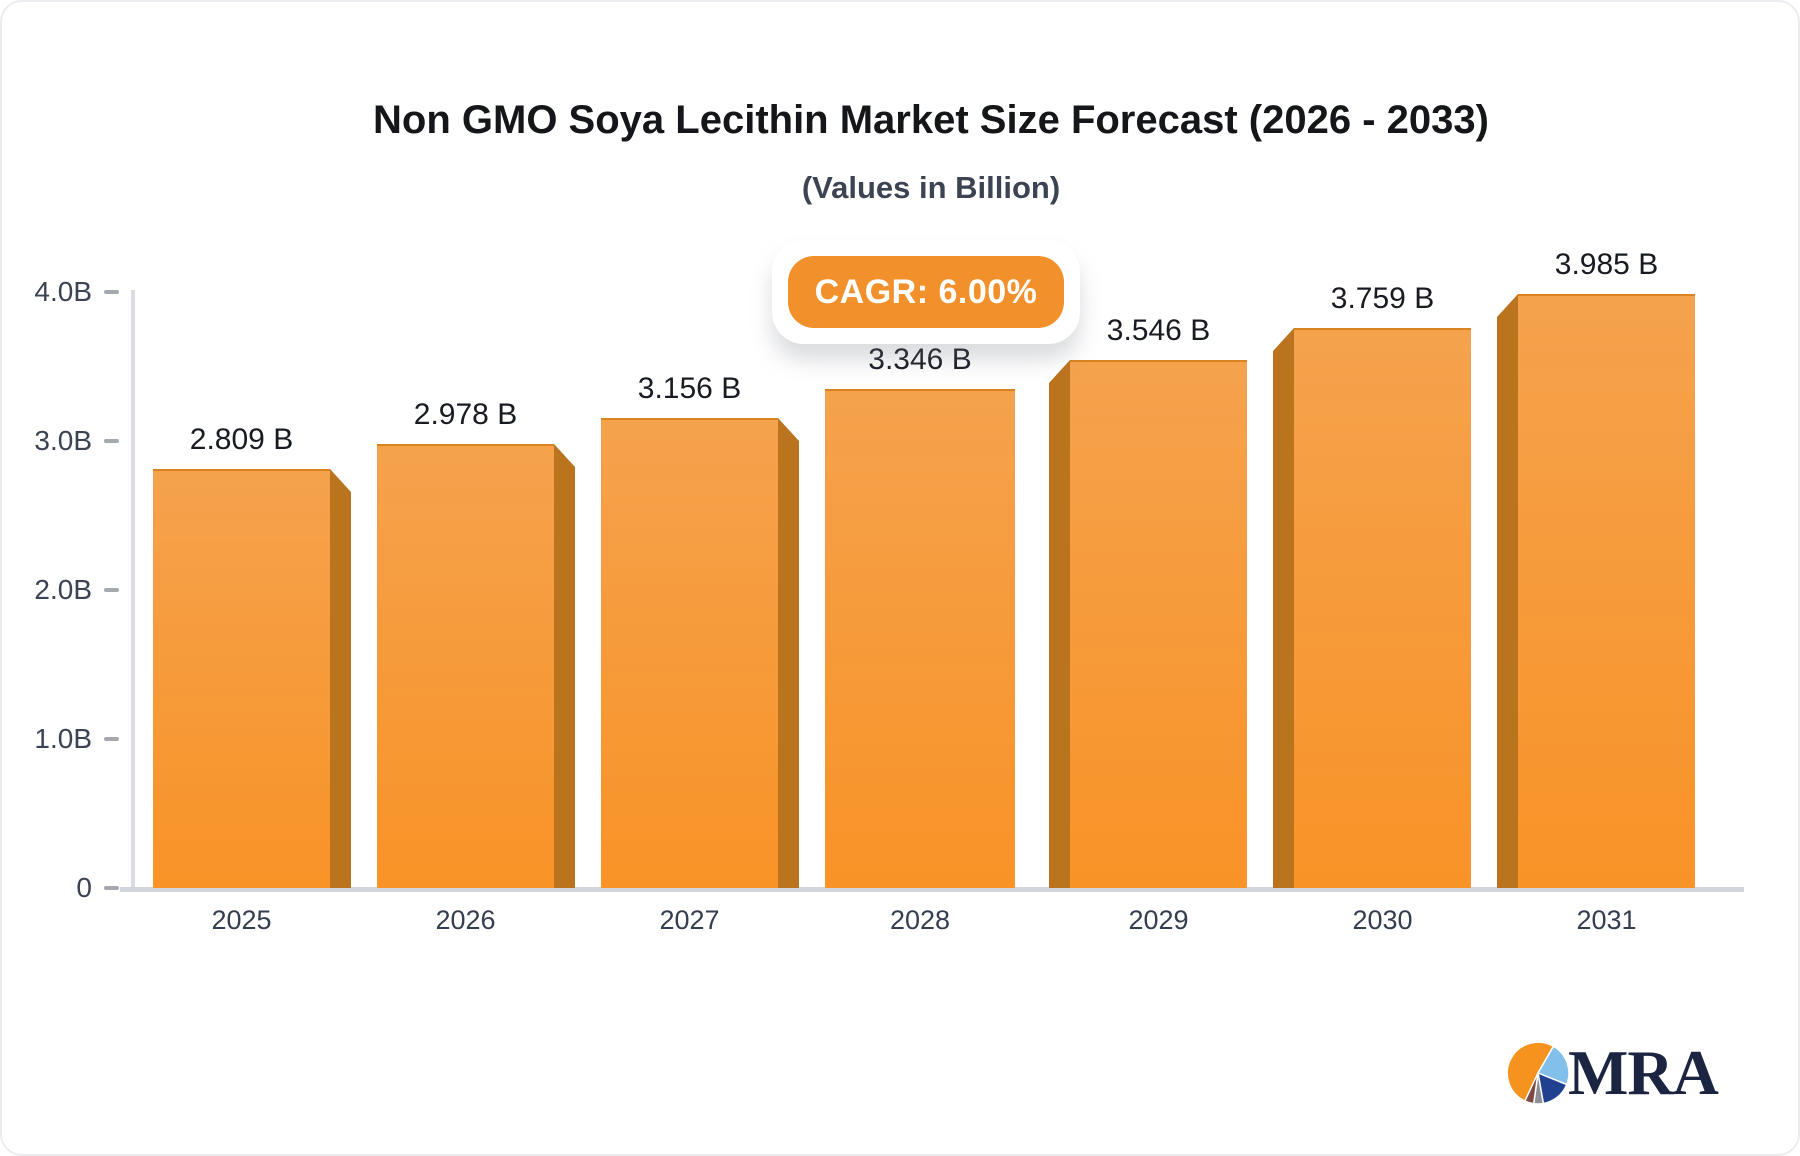  What do you see at coordinates (1538, 1073) in the screenshot?
I see `pie-chart-logo-icon` at bounding box center [1538, 1073].